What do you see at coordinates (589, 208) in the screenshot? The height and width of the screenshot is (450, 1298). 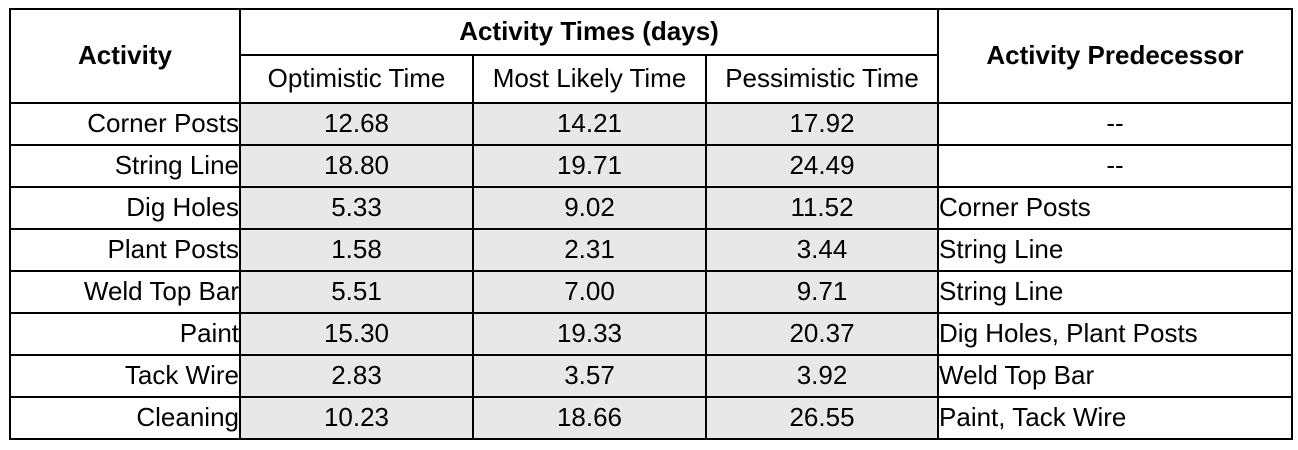 I see `most-likely-time-cell: 9.02` at bounding box center [589, 208].